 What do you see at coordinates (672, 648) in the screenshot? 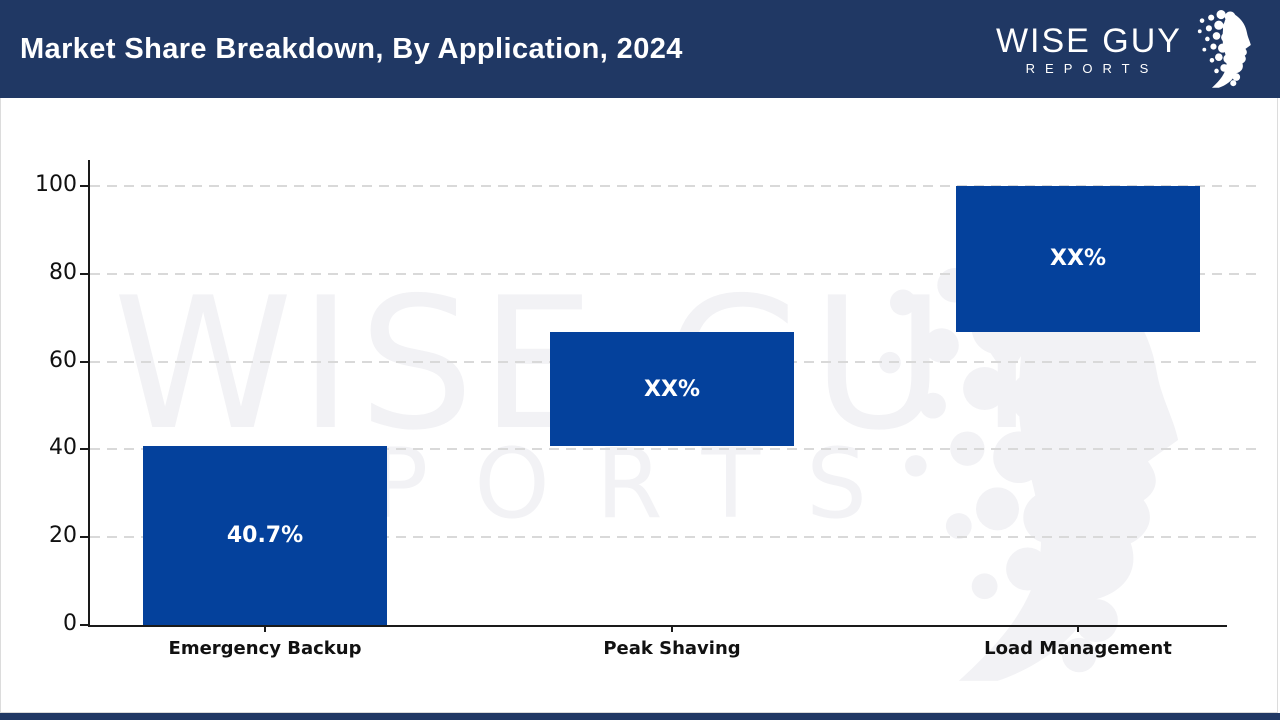
I see `x-category-label: Peak Shaving` at bounding box center [672, 648].